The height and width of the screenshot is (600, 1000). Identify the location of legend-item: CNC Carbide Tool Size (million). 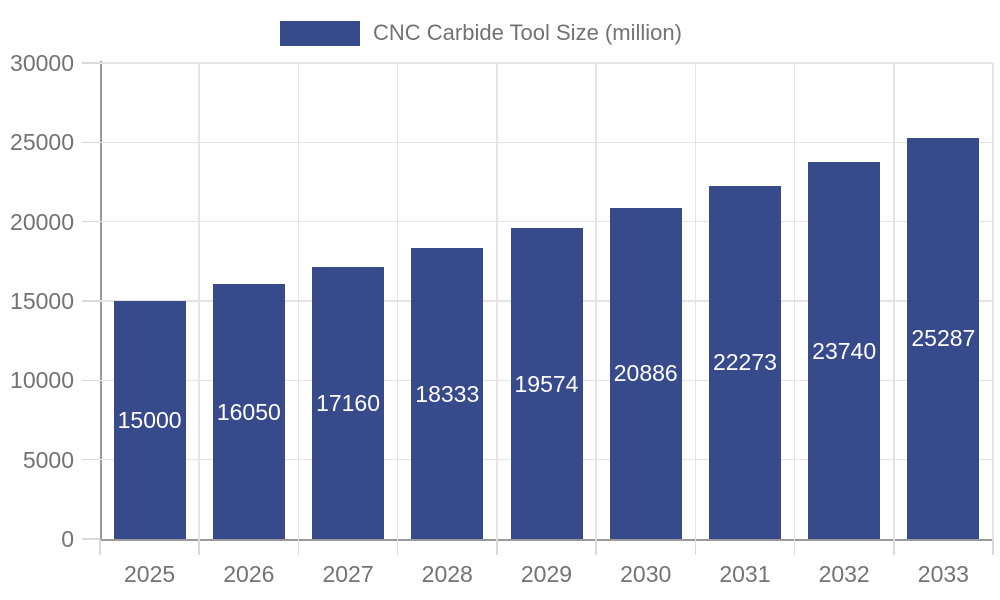
(481, 33).